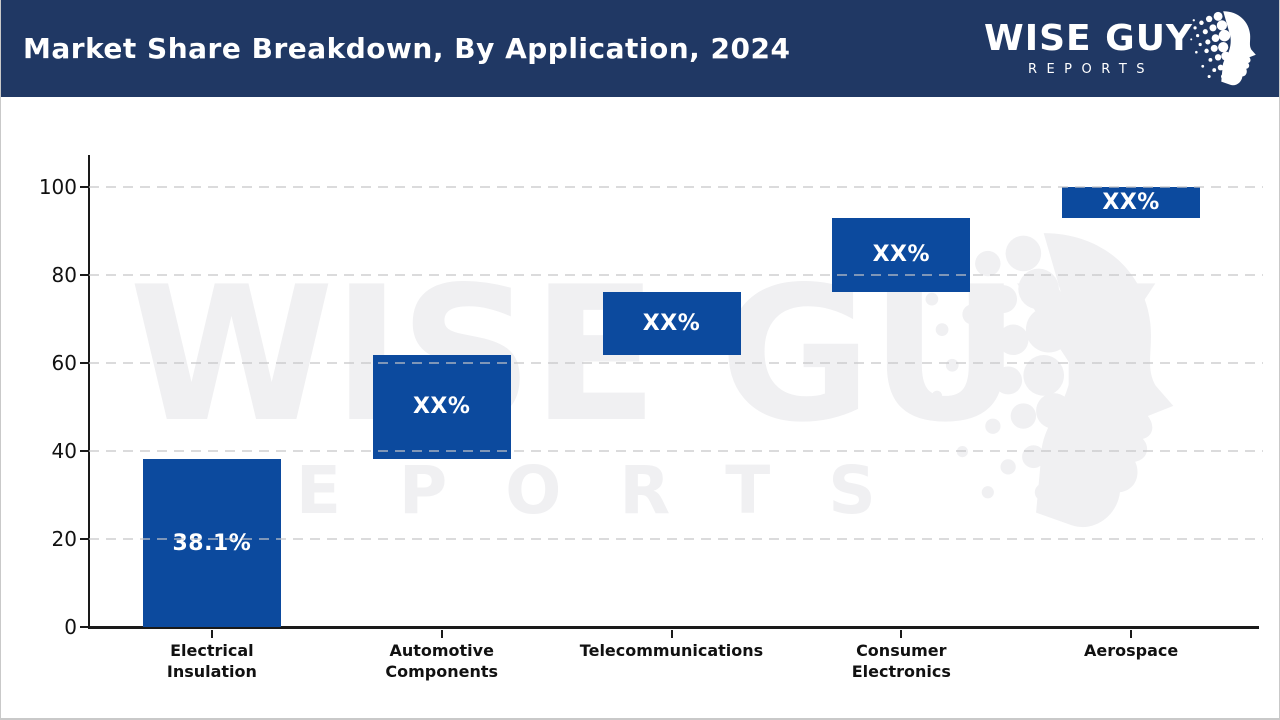 Image resolution: width=1280 pixels, height=720 pixels. What do you see at coordinates (64, 275) in the screenshot?
I see `y-axis-tick-label-80: 80` at bounding box center [64, 275].